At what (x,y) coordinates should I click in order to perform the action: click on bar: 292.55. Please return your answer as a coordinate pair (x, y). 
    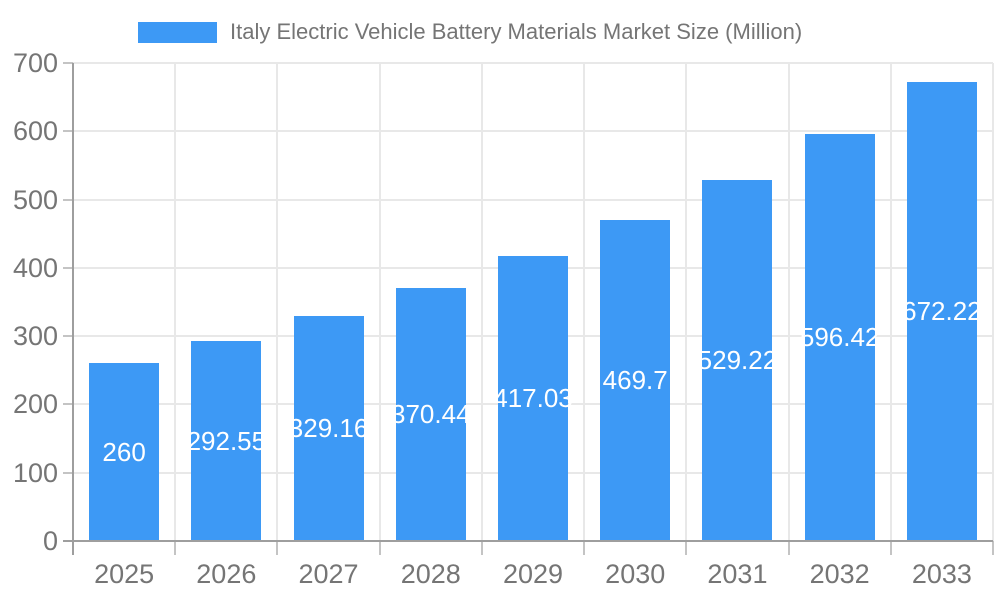
    Looking at the image, I should click on (226, 441).